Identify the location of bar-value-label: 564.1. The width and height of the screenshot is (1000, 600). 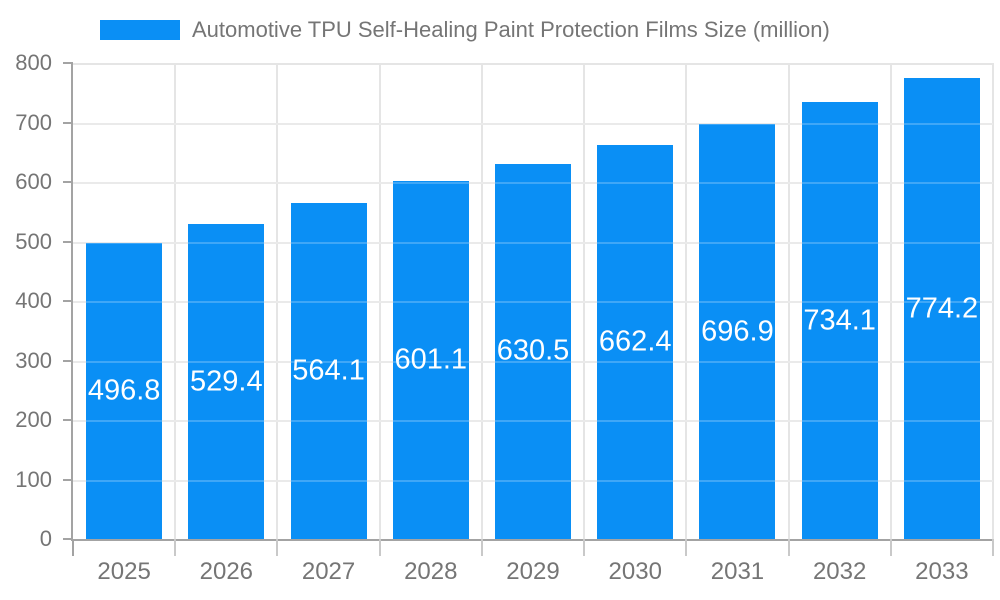
(328, 370).